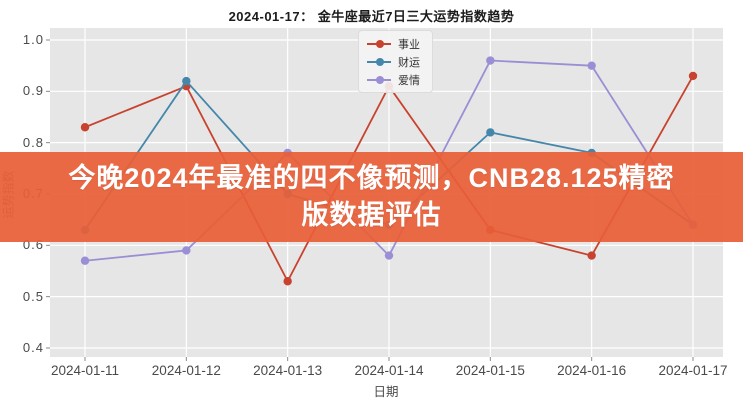  What do you see at coordinates (409, 44) in the screenshot?
I see `legend-label: 事业` at bounding box center [409, 44].